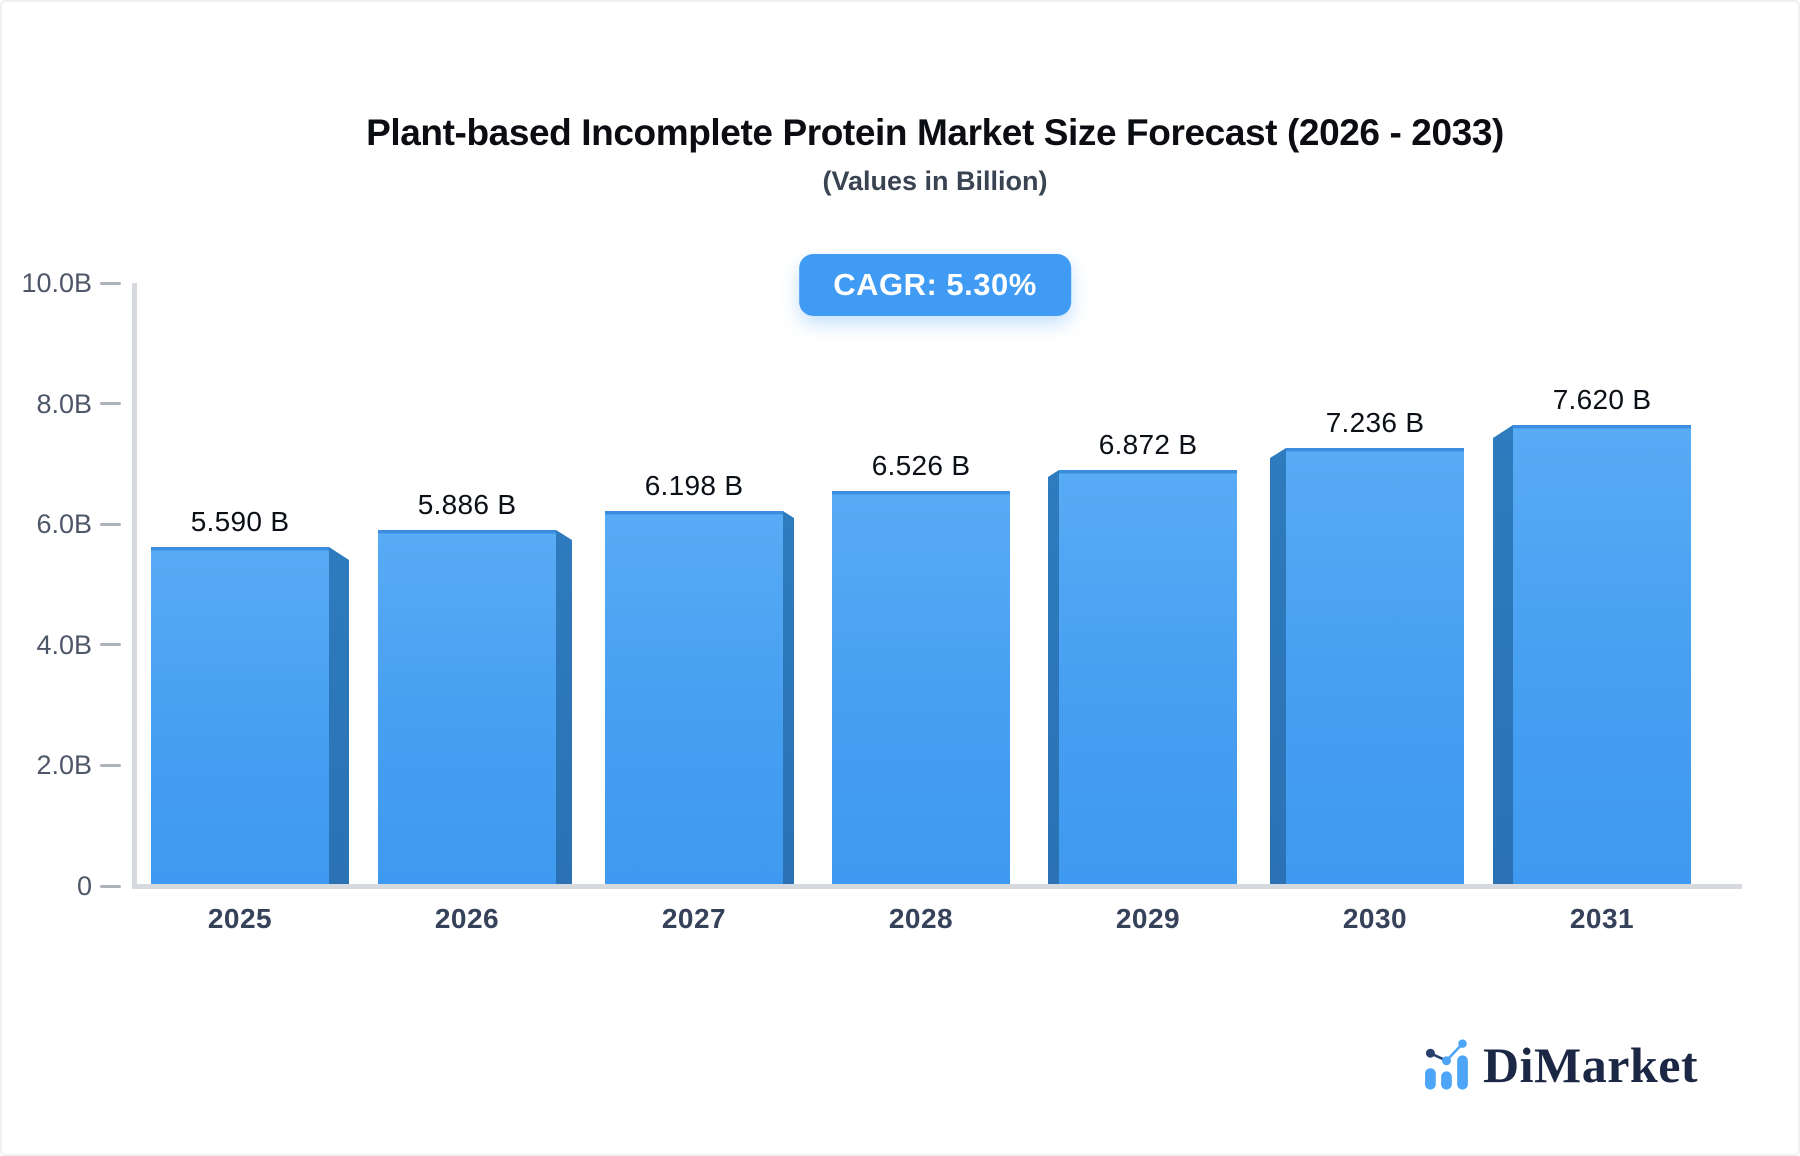 This screenshot has height=1156, width=1800. What do you see at coordinates (1446, 1064) in the screenshot?
I see `bar-chart-logo-icon` at bounding box center [1446, 1064].